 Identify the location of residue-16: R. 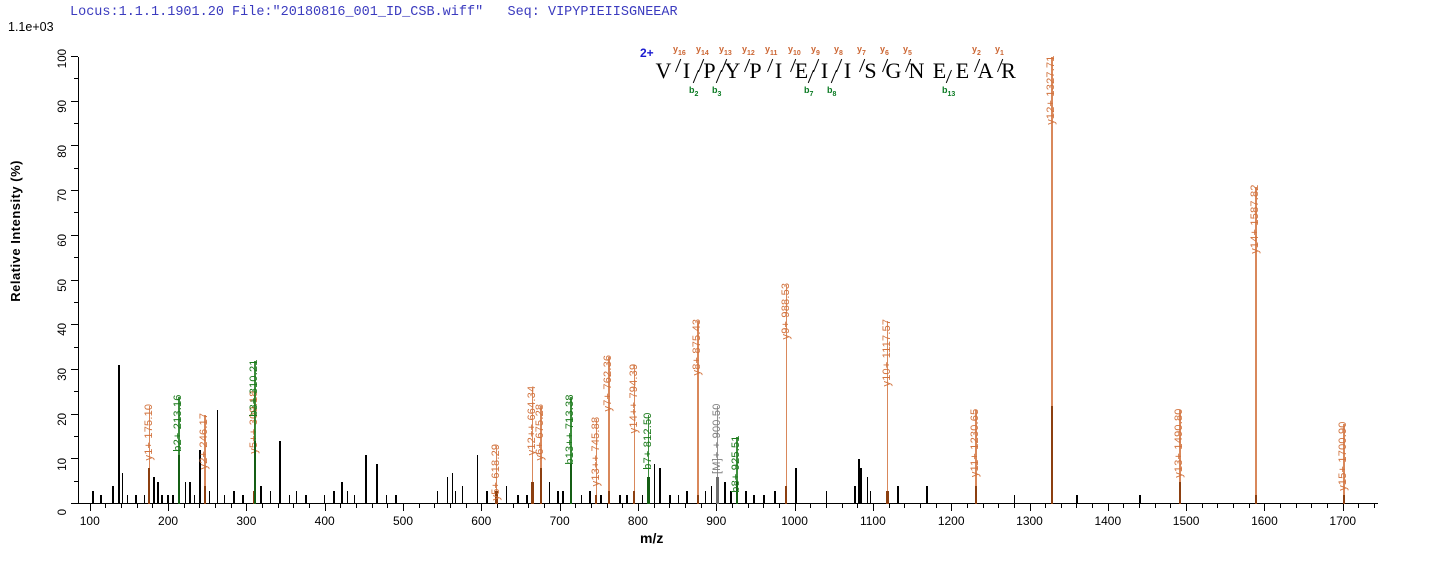
(1008, 70).